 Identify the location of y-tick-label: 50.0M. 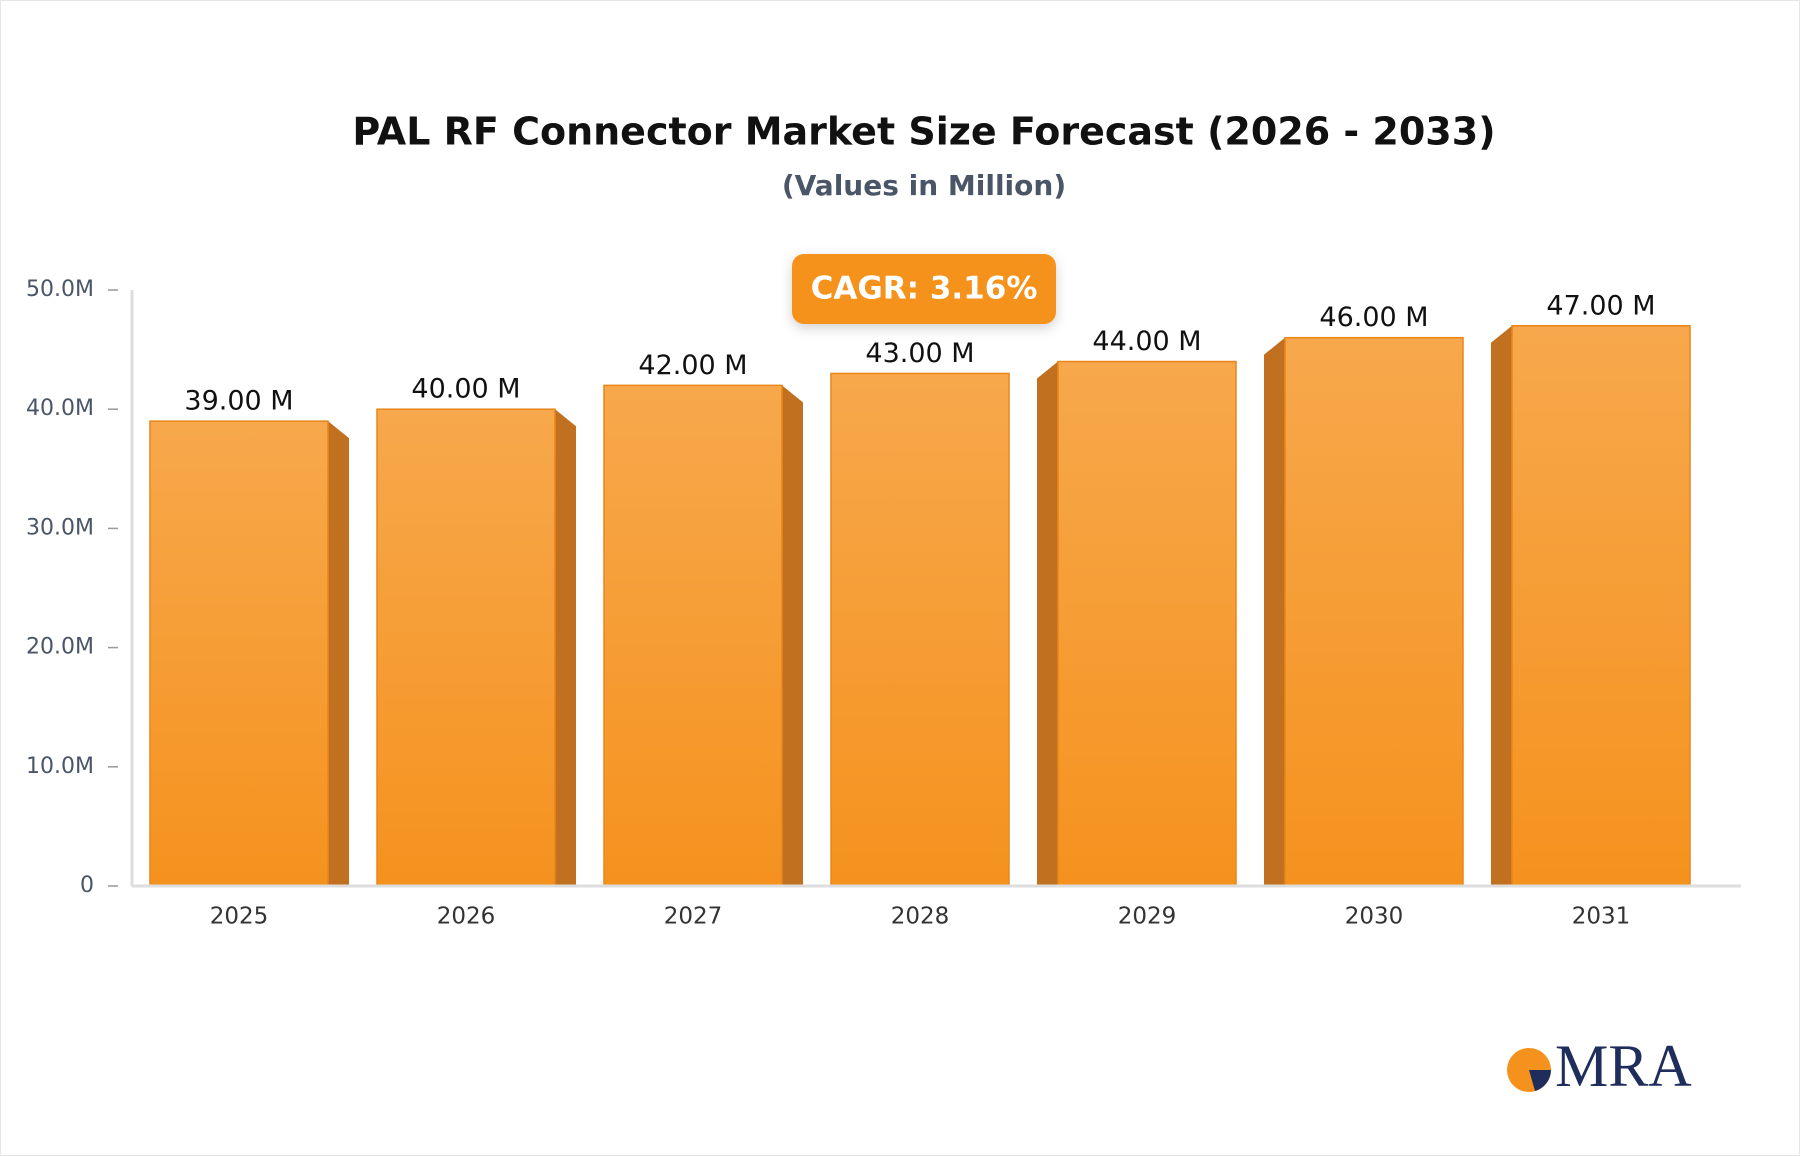
(60, 289).